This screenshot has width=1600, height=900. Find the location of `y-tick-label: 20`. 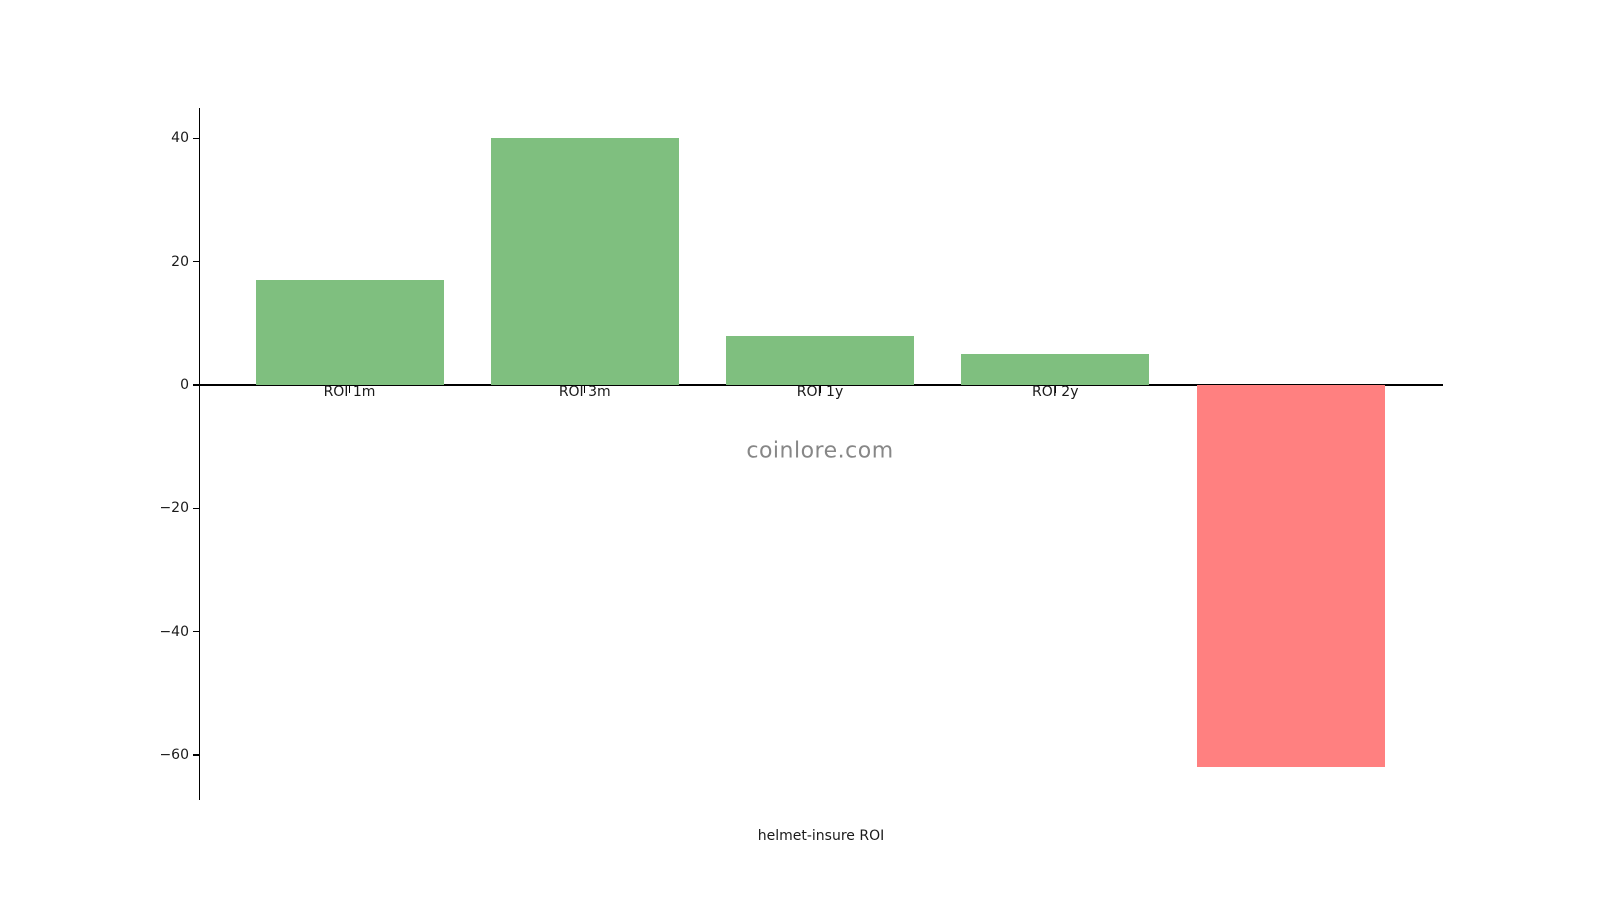

y-tick-label: 20 is located at coordinates (180, 261).